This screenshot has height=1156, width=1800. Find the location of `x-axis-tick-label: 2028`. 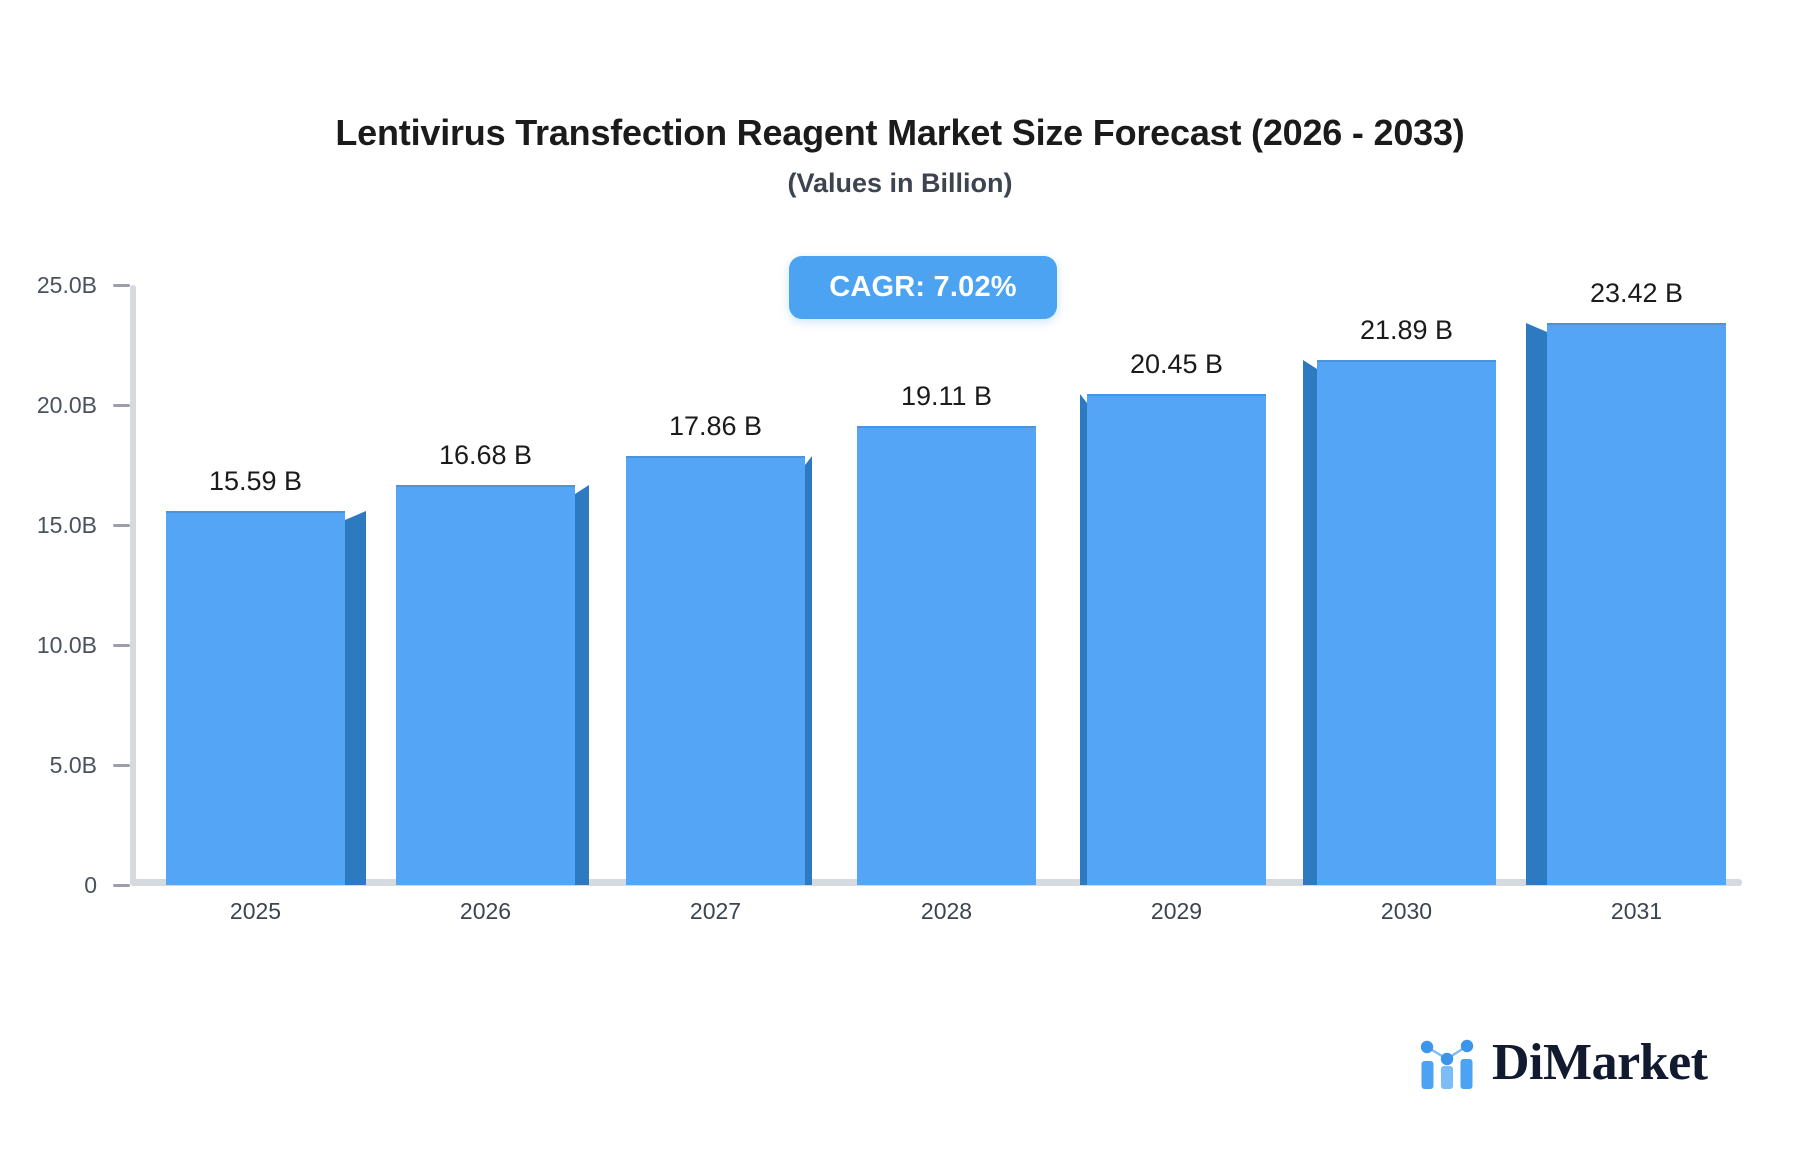

x-axis-tick-label: 2028 is located at coordinates (946, 911).